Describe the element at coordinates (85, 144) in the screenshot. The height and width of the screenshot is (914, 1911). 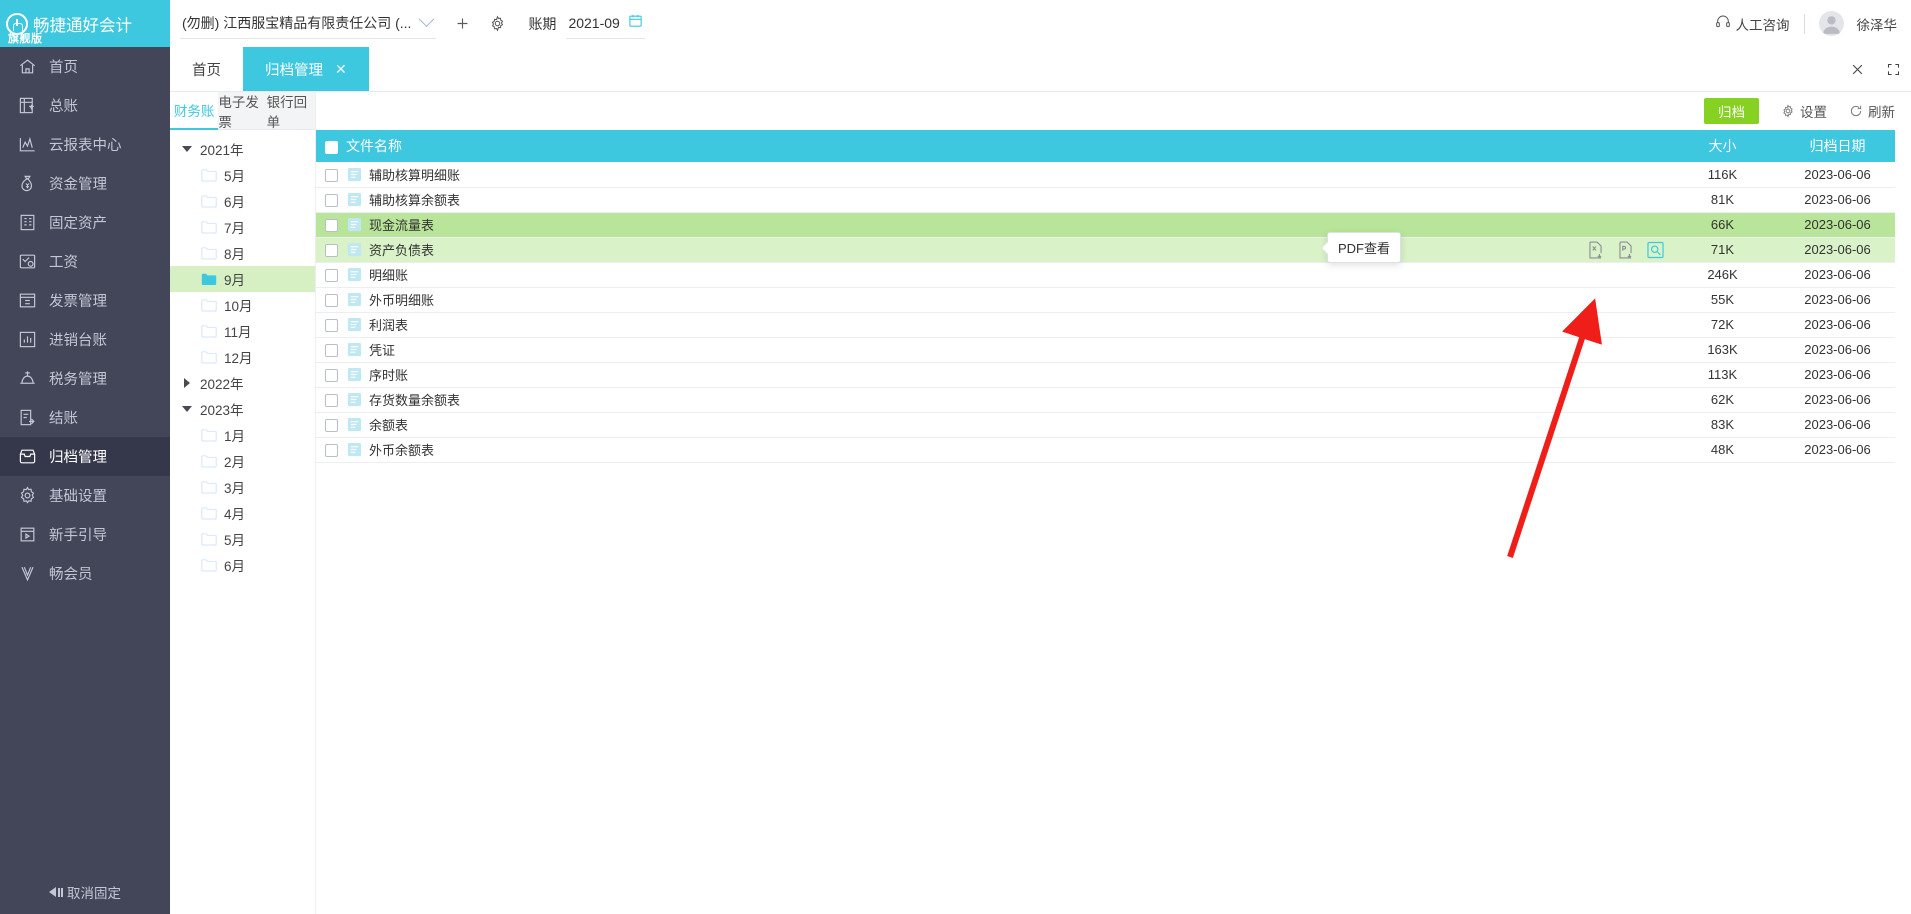
I see `sidebar-item-cloud-reports: 云报表中心` at that location.